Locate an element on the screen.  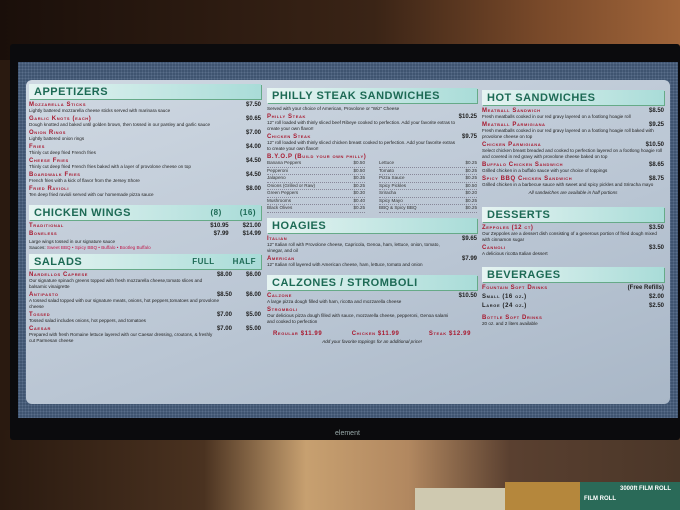
menu-item-row: Spicy BBQ Chicken Sandwich $8.75 is located at coordinates (573, 179).